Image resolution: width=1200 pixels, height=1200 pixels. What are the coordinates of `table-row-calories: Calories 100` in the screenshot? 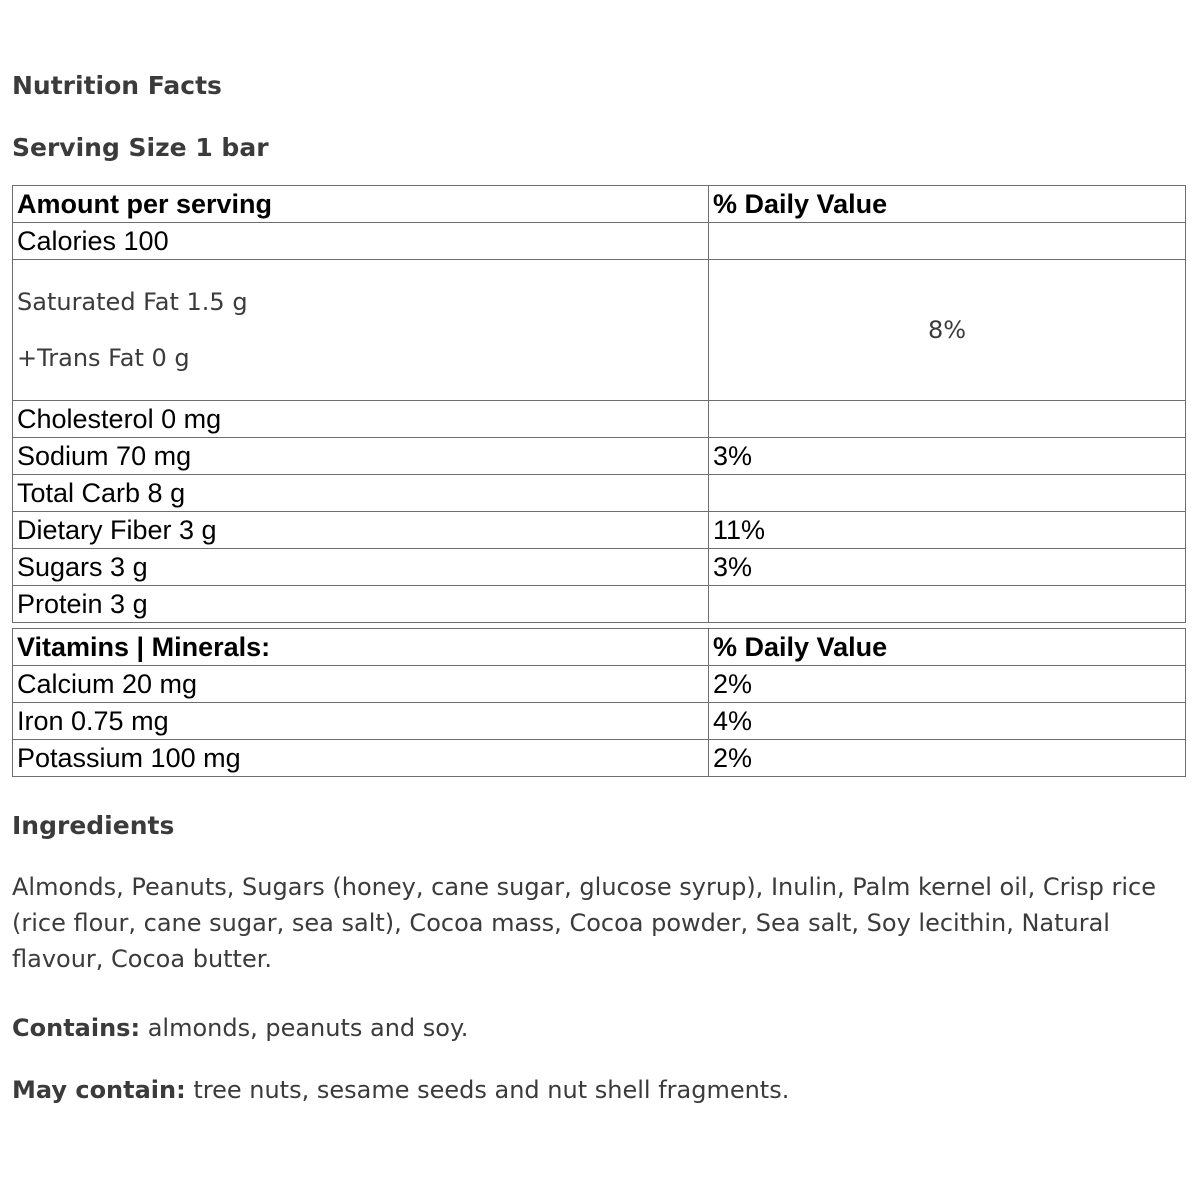 It's located at (599, 241).